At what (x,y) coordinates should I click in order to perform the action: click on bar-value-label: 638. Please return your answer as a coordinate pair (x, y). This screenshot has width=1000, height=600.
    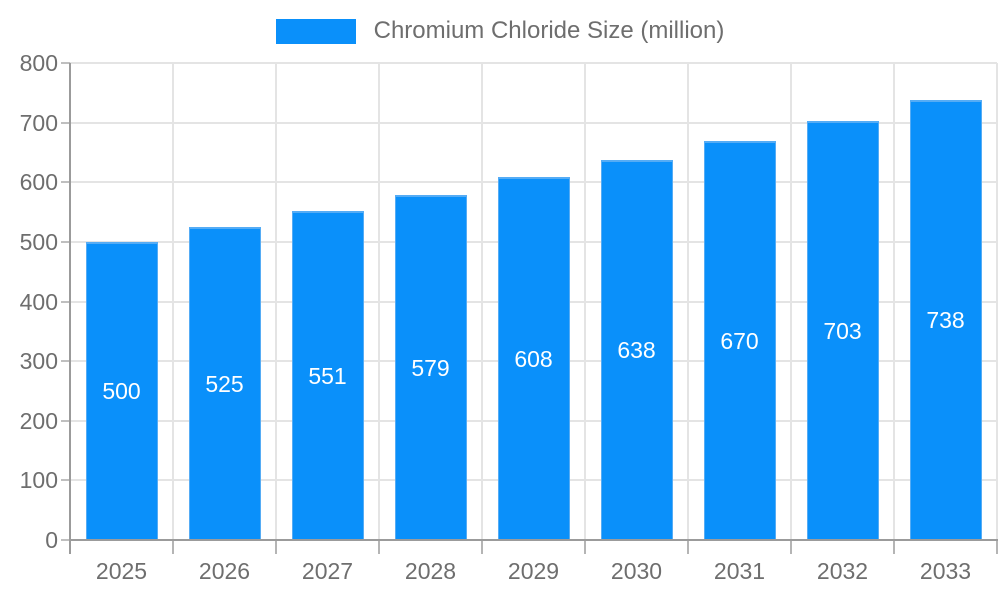
    Looking at the image, I should click on (636, 350).